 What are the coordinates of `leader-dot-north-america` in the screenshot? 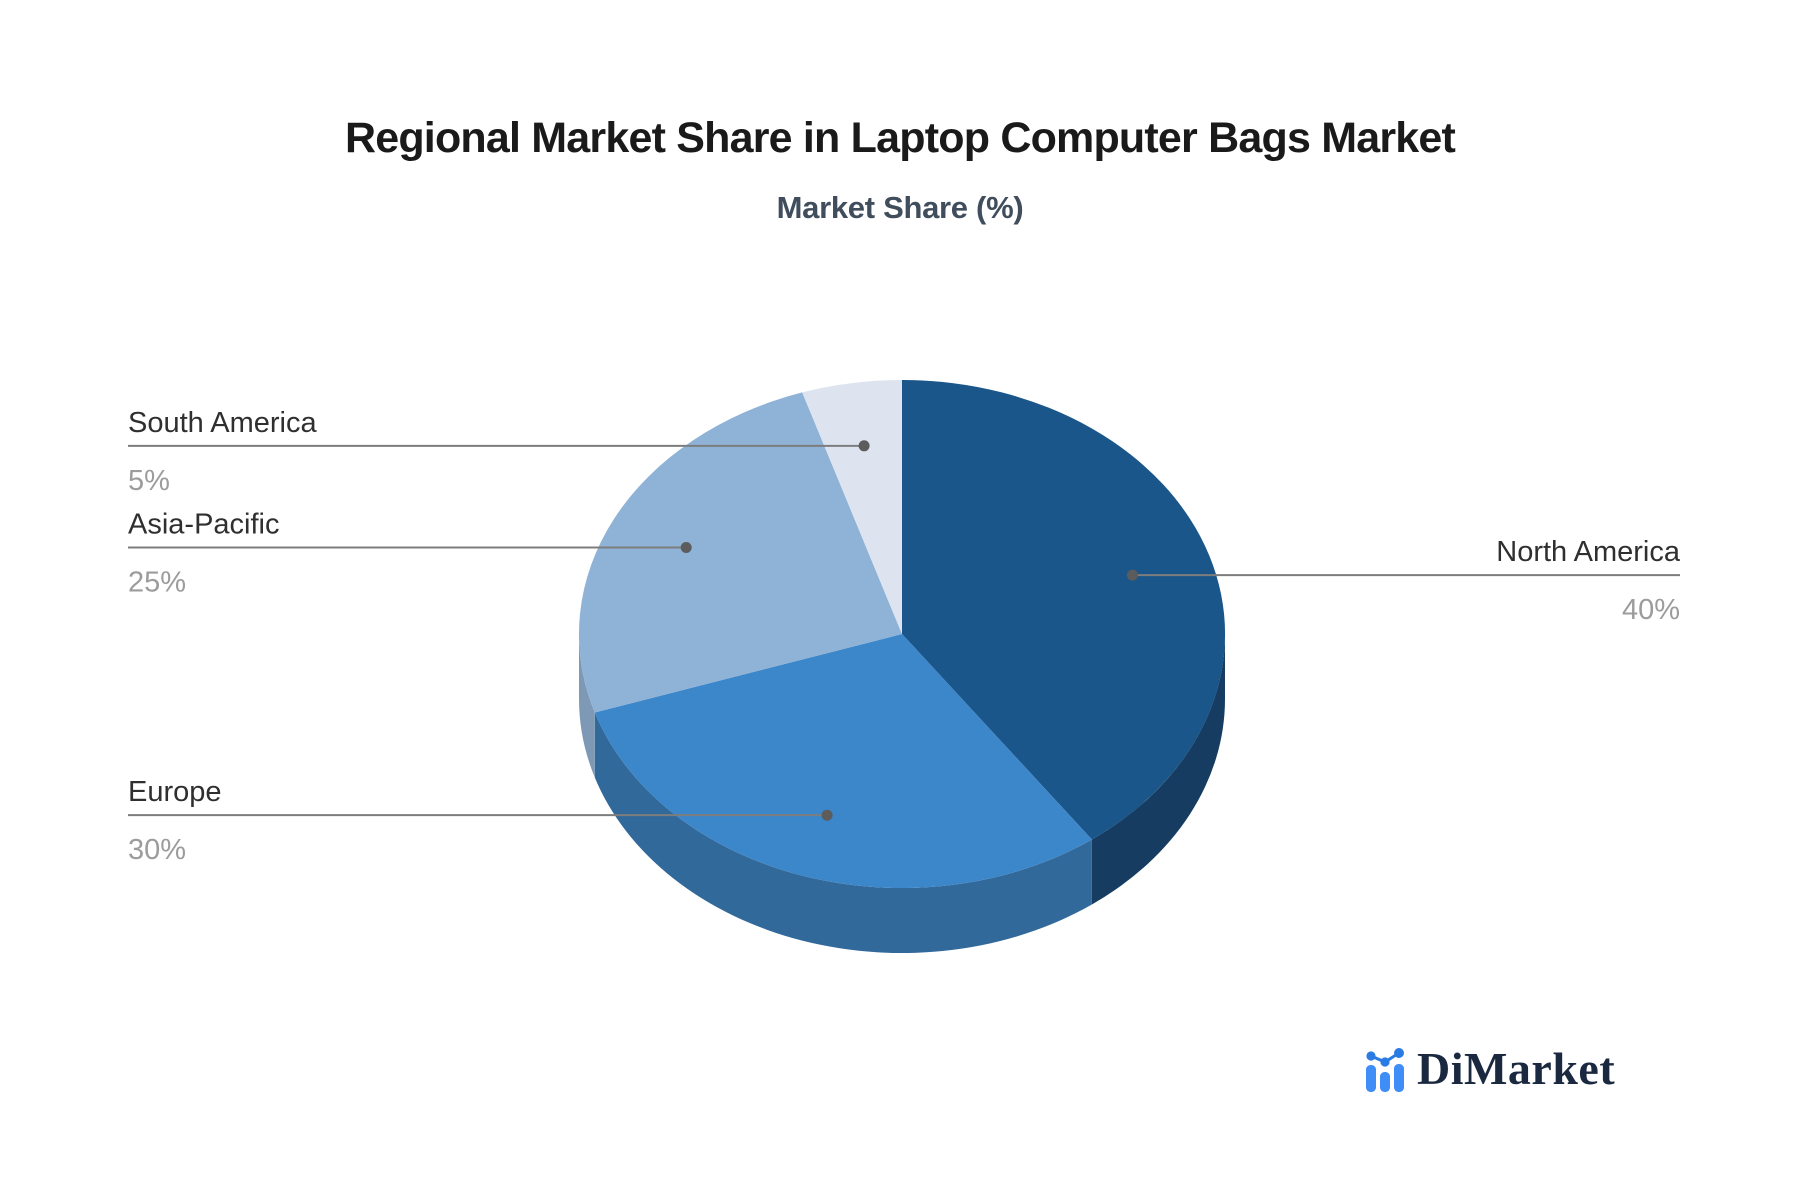 It's located at (1132, 575).